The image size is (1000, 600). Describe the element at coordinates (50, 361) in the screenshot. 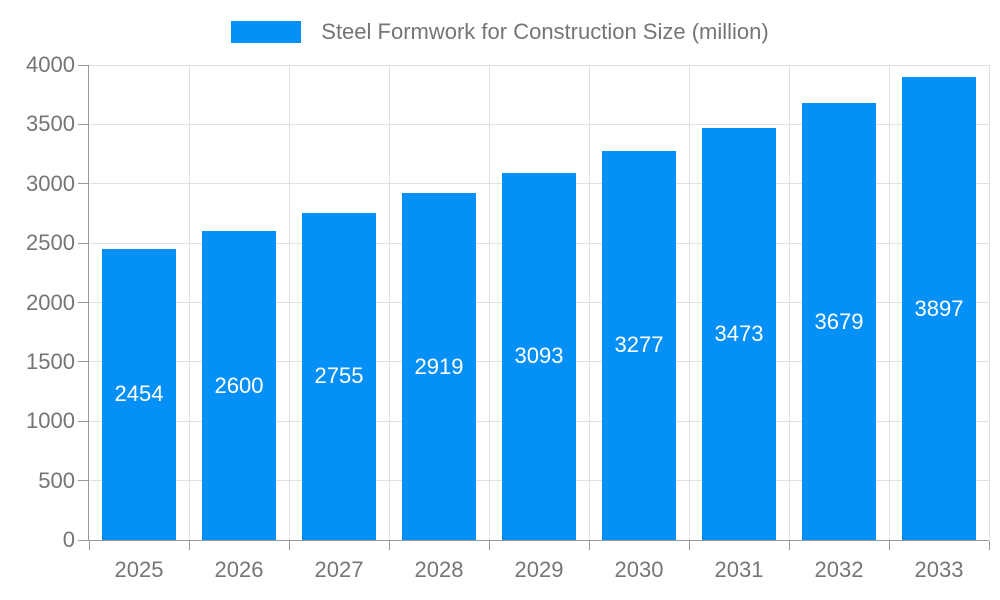

I see `y-axis-tick-label: 1500` at that location.